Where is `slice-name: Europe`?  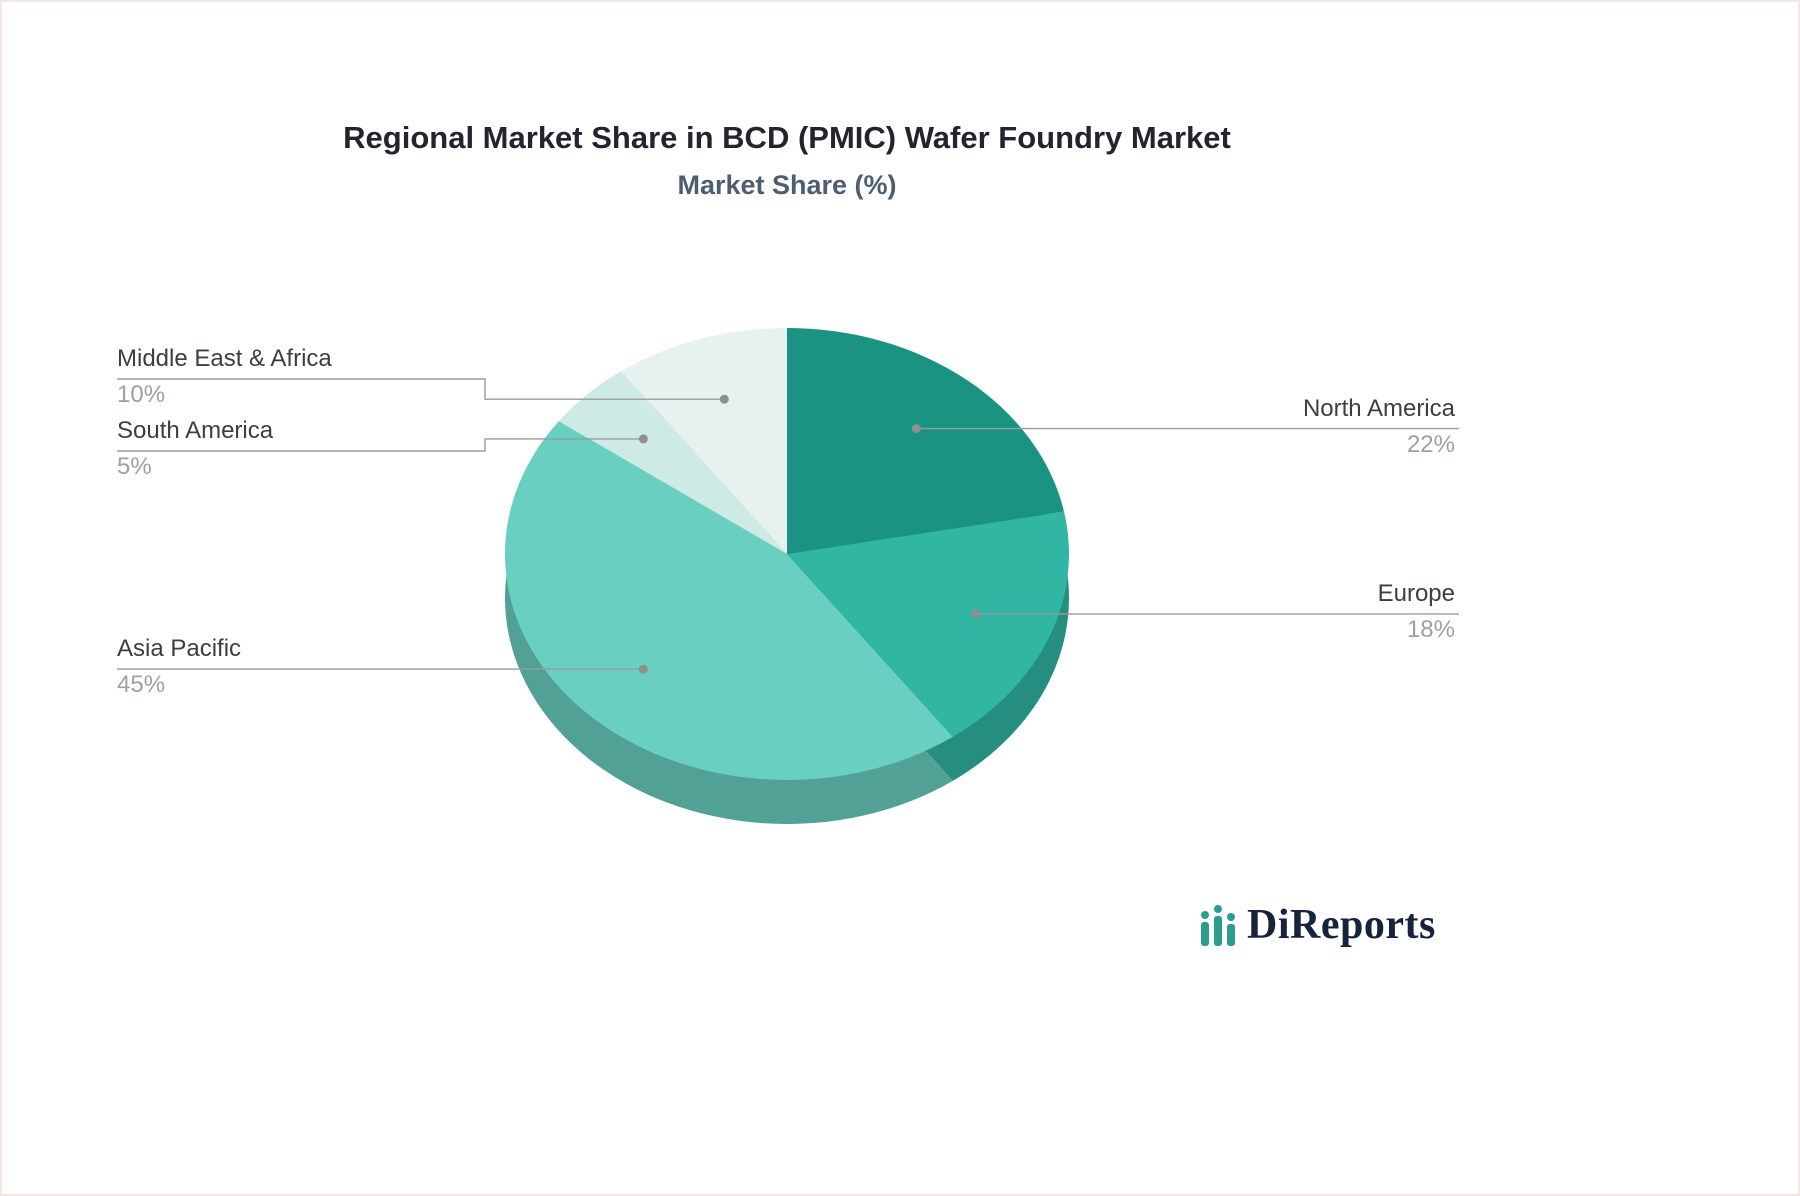
slice-name: Europe is located at coordinates (1416, 593).